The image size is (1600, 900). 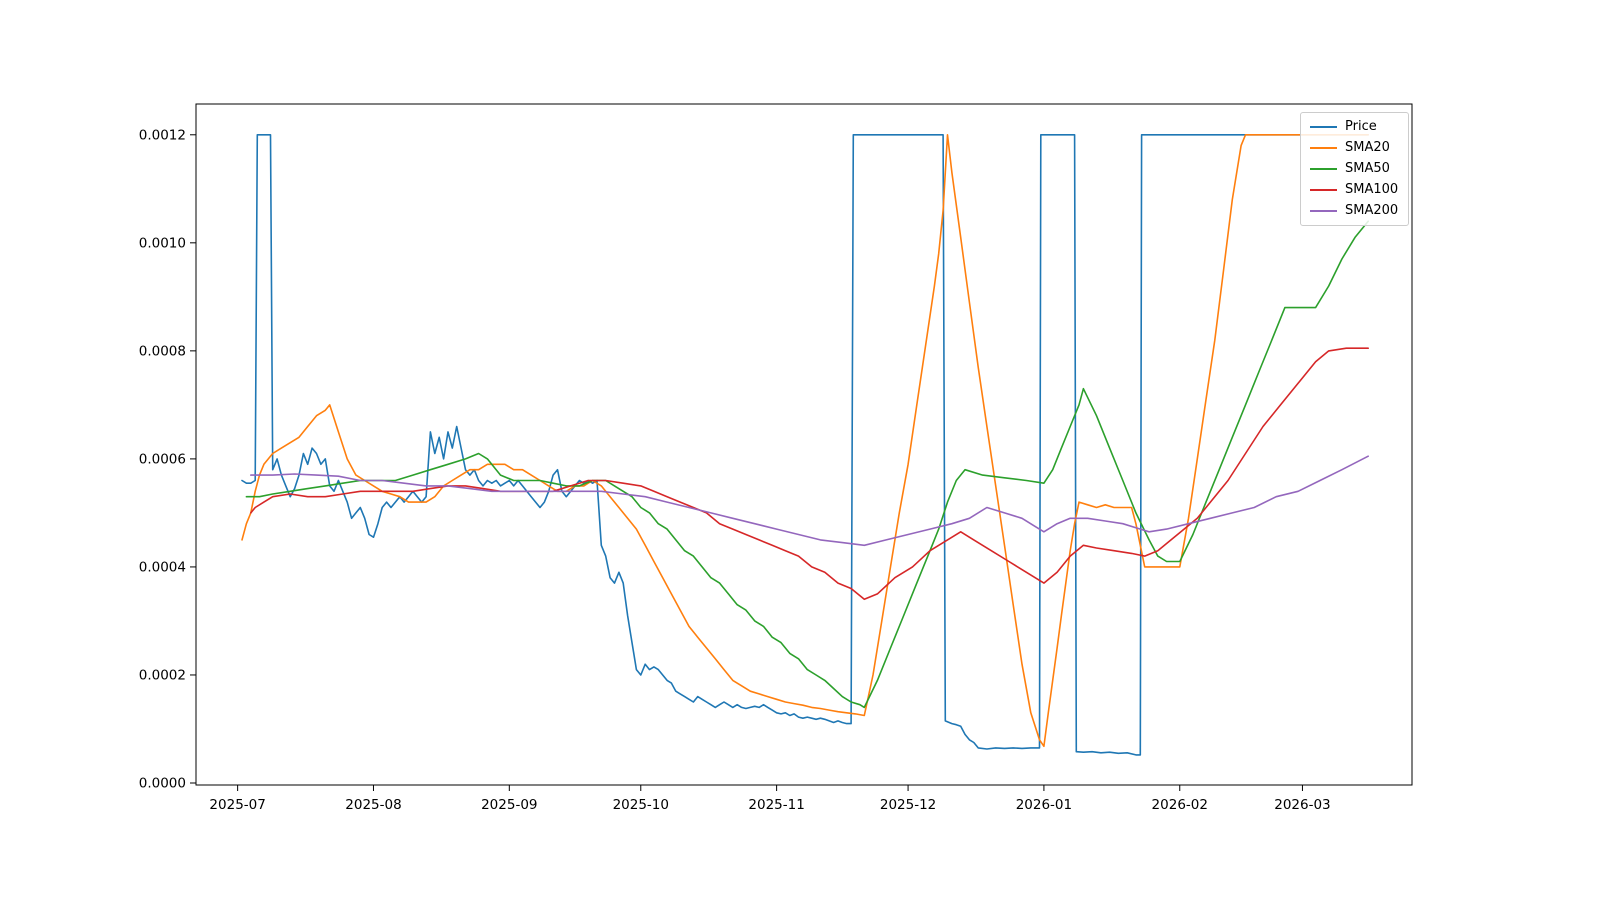 I want to click on series-line-sma200, so click(x=809, y=501).